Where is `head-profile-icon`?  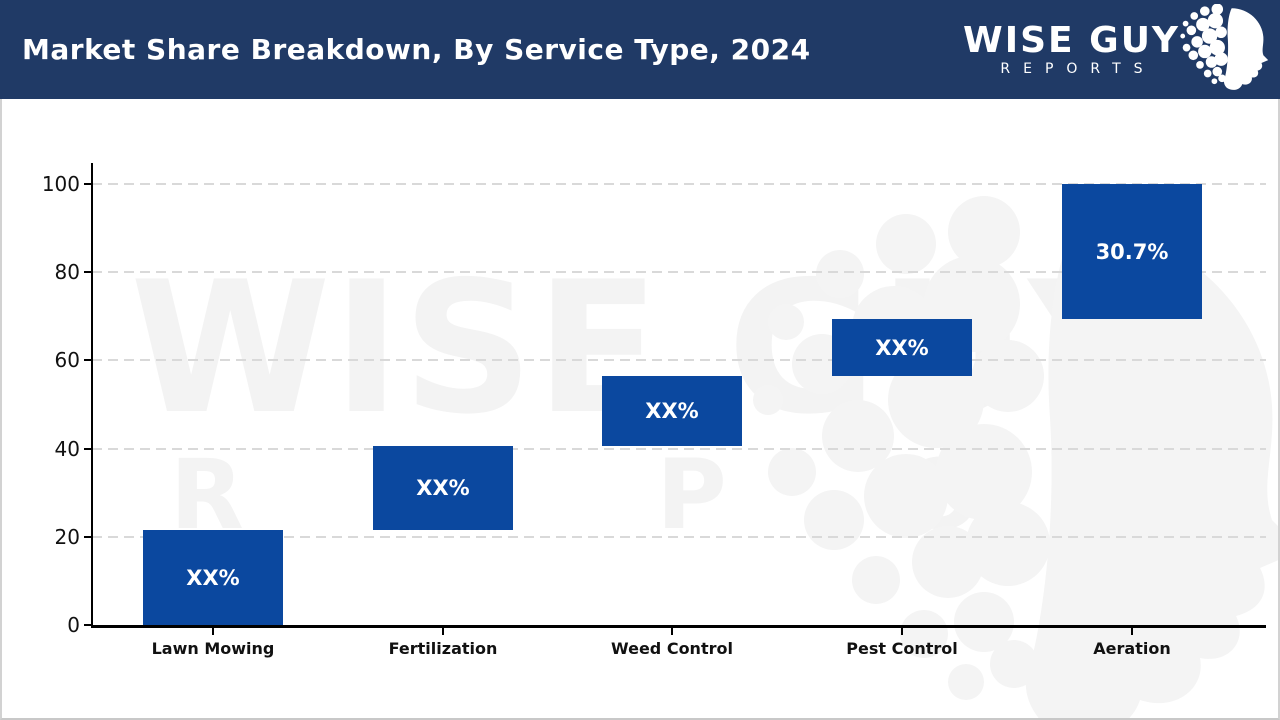
head-profile-icon is located at coordinates (1224, 46).